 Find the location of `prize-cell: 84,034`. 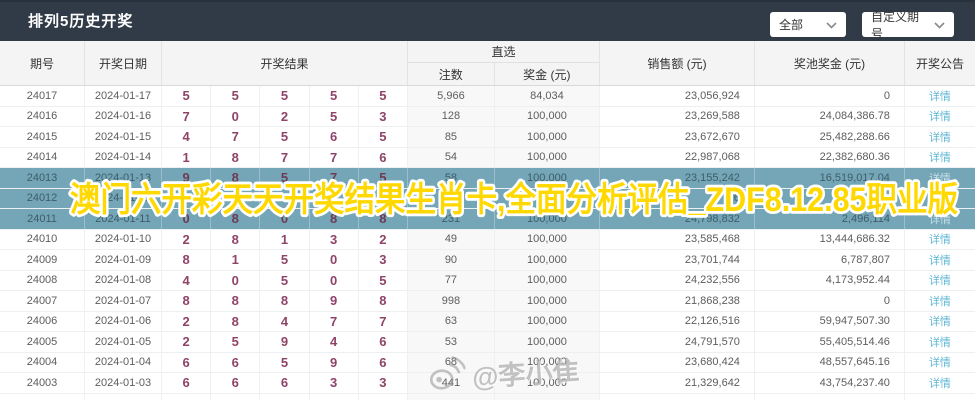

prize-cell: 84,034 is located at coordinates (547, 96).